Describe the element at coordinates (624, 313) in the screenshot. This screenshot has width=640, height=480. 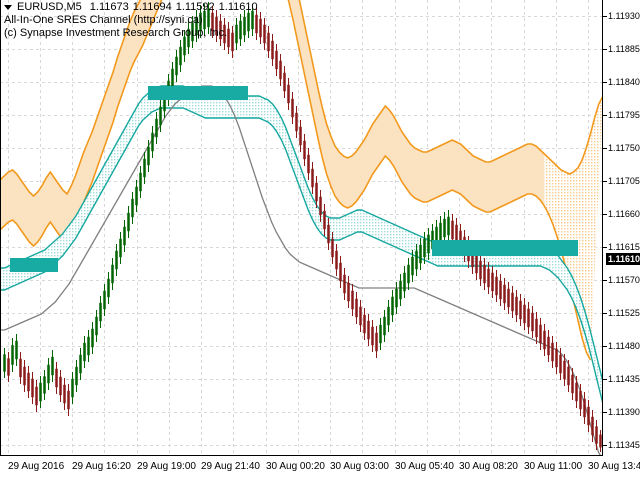
I see `price-tick-label: 1.11525` at that location.